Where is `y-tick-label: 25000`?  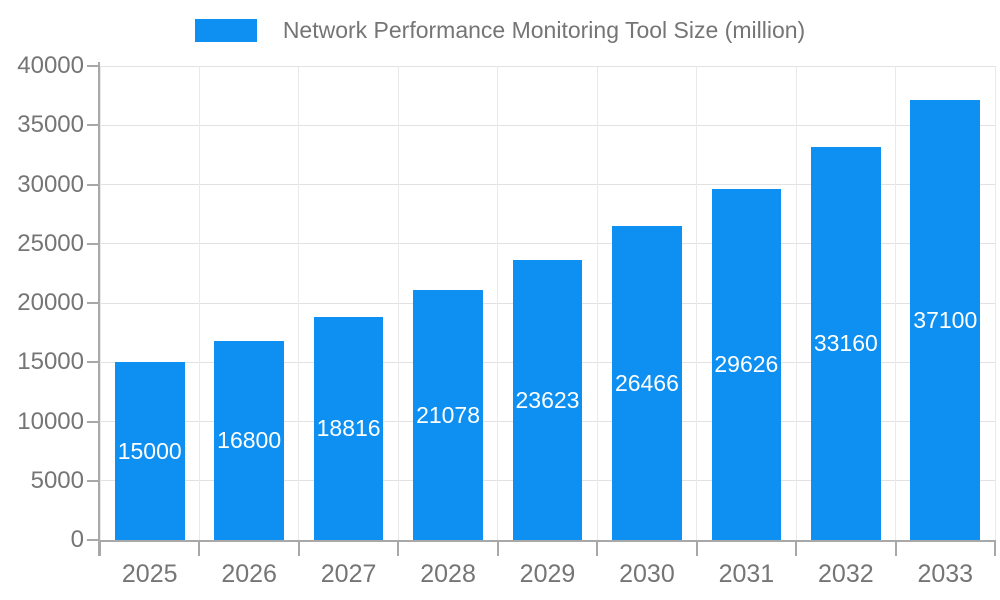 y-tick-label: 25000 is located at coordinates (50, 243).